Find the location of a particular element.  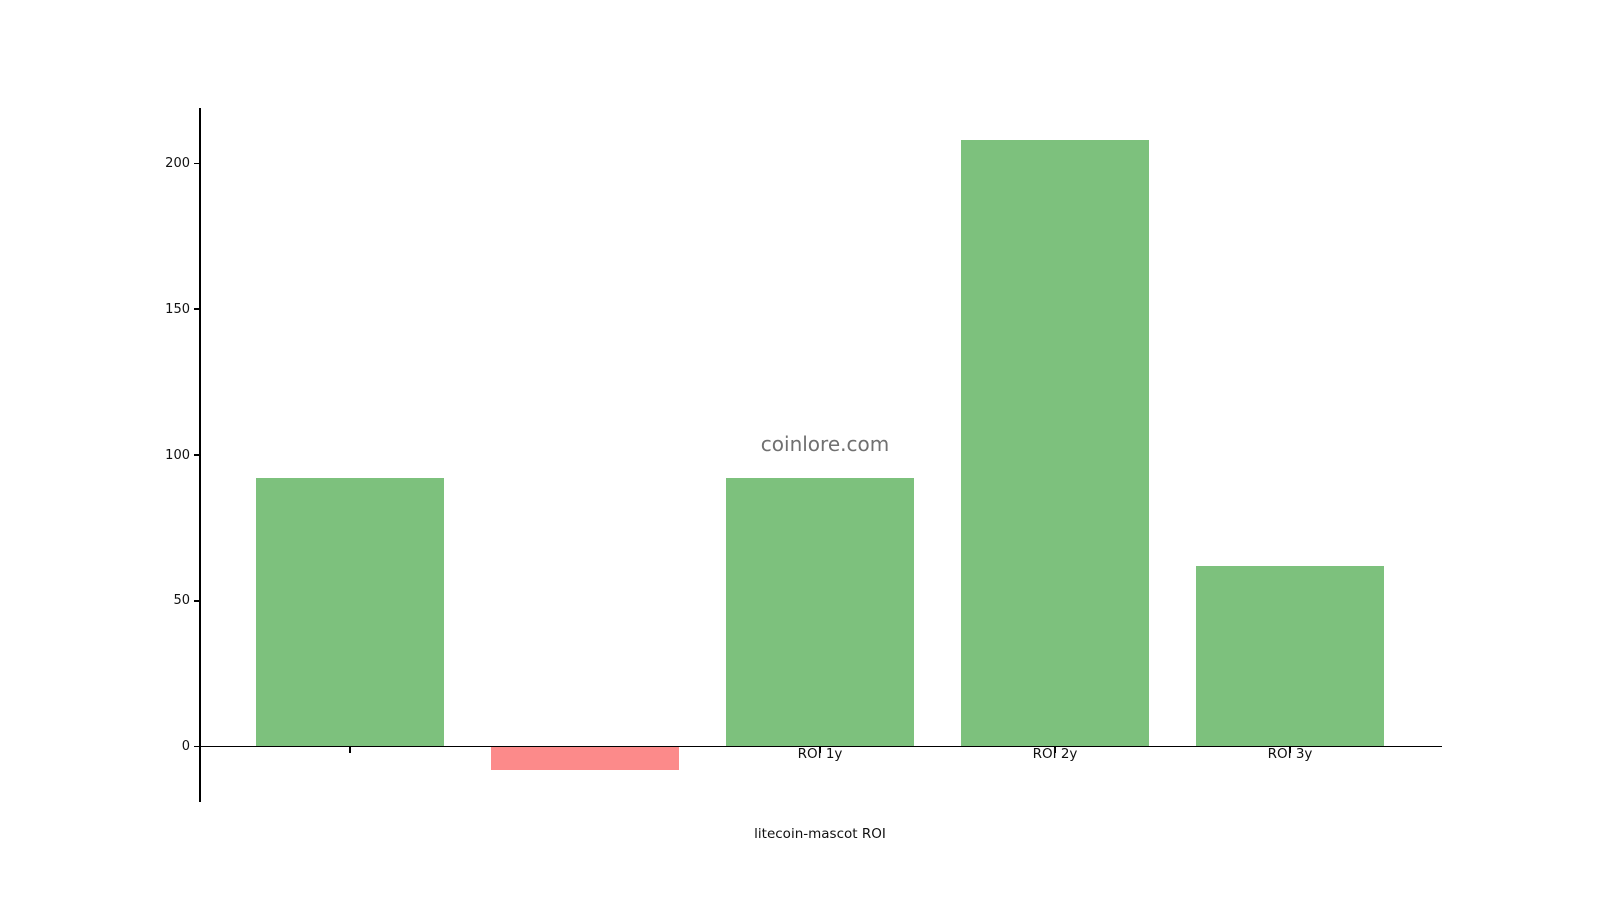

bar-roi-2y is located at coordinates (1055, 443).